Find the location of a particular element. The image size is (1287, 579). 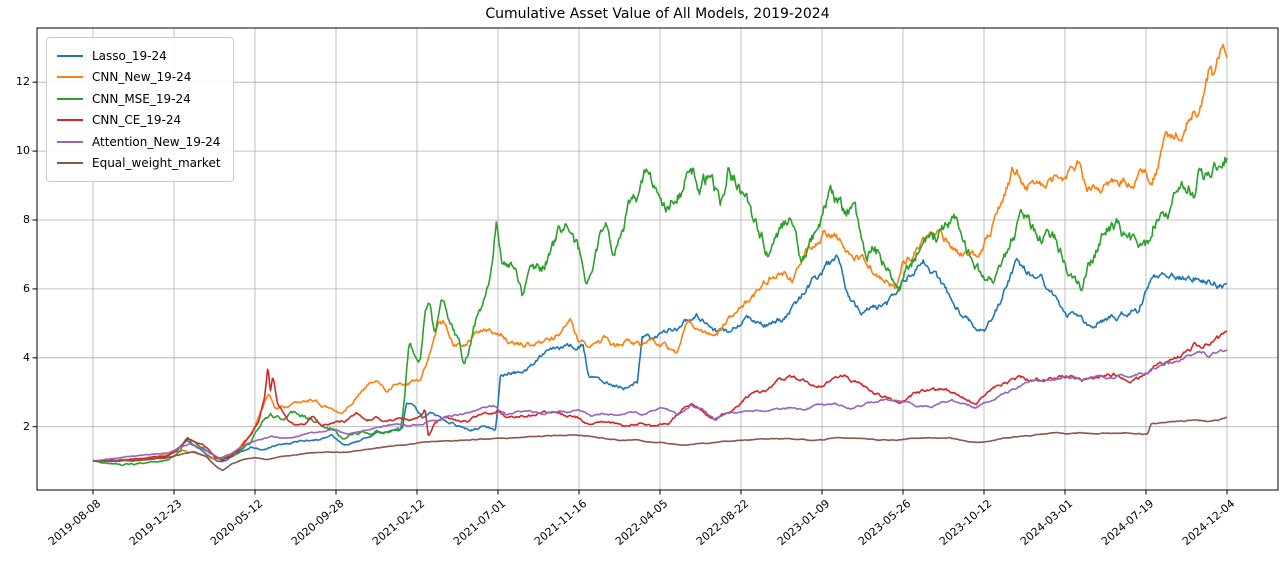

legend-item-CNN_New_19-24: CNN_New_19-24 is located at coordinates (139, 78).